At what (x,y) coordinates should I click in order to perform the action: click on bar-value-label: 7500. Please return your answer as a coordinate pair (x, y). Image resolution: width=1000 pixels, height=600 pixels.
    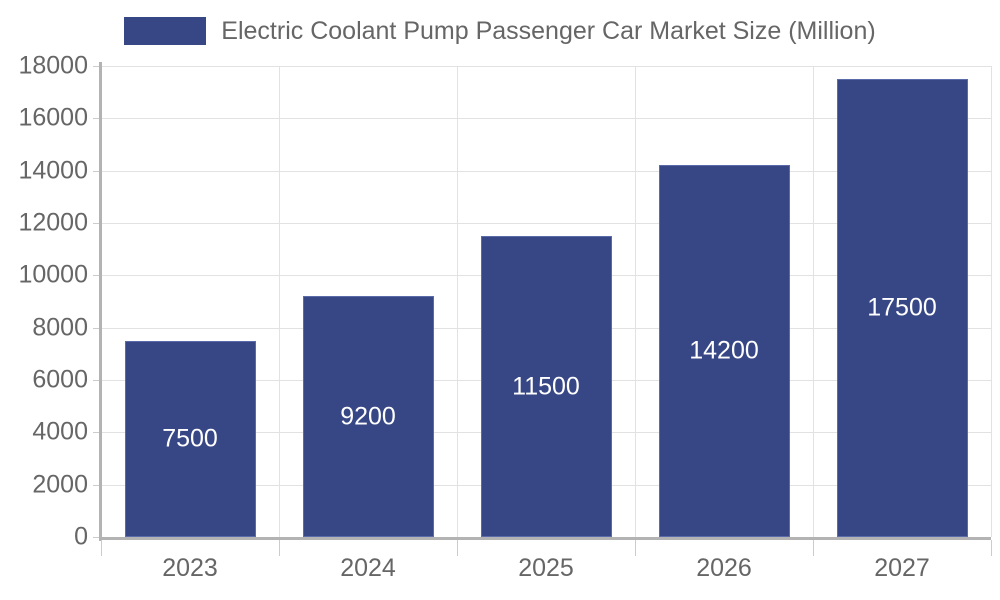
    Looking at the image, I should click on (190, 438).